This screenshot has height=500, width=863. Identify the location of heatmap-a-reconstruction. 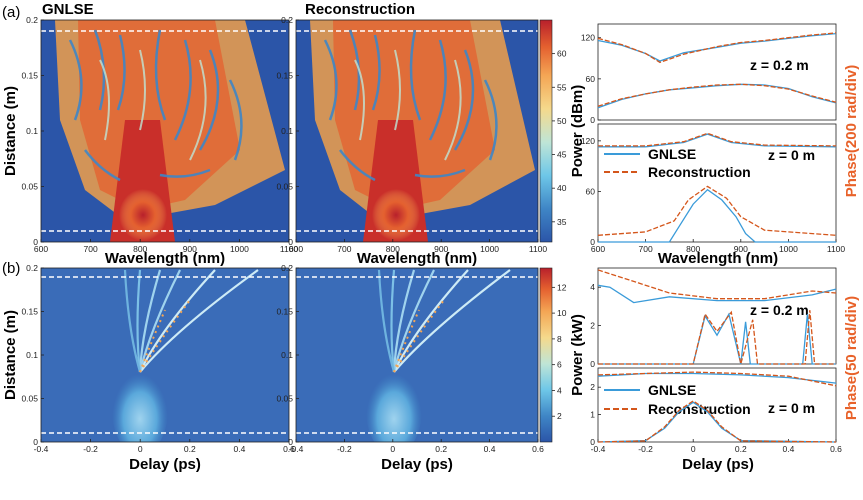
(417, 131).